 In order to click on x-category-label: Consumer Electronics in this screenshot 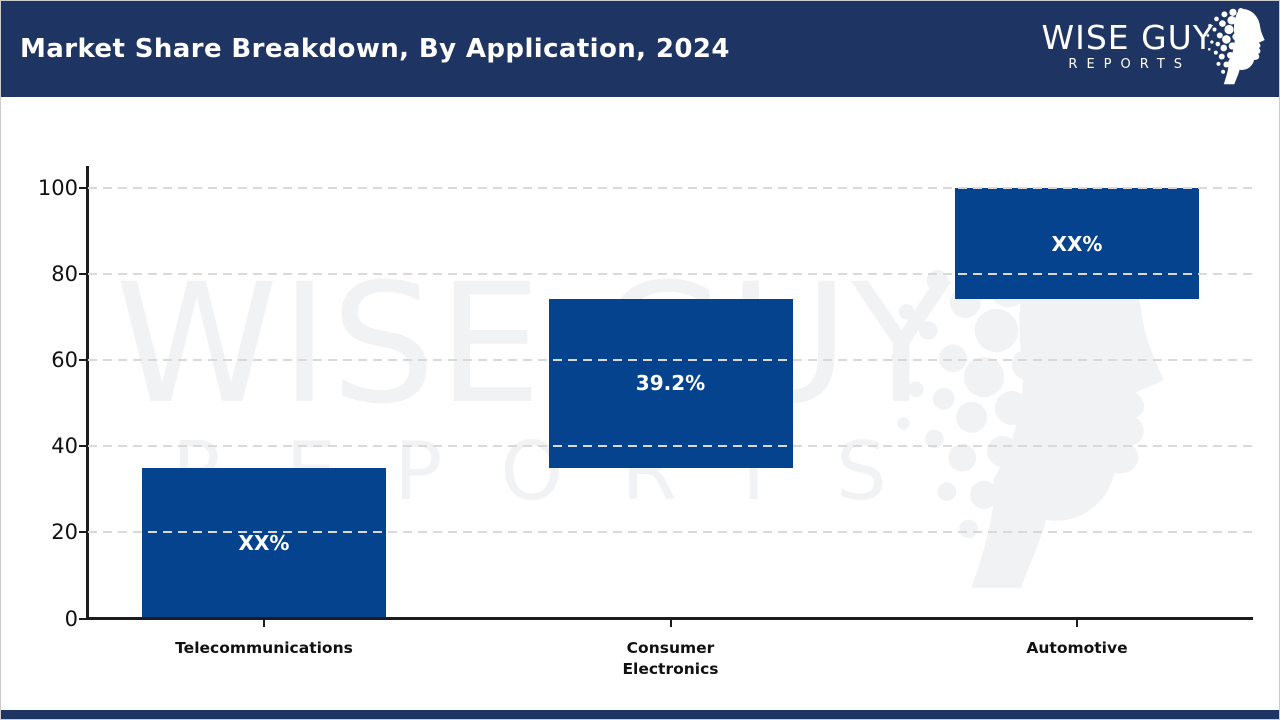, I will do `click(670, 658)`.